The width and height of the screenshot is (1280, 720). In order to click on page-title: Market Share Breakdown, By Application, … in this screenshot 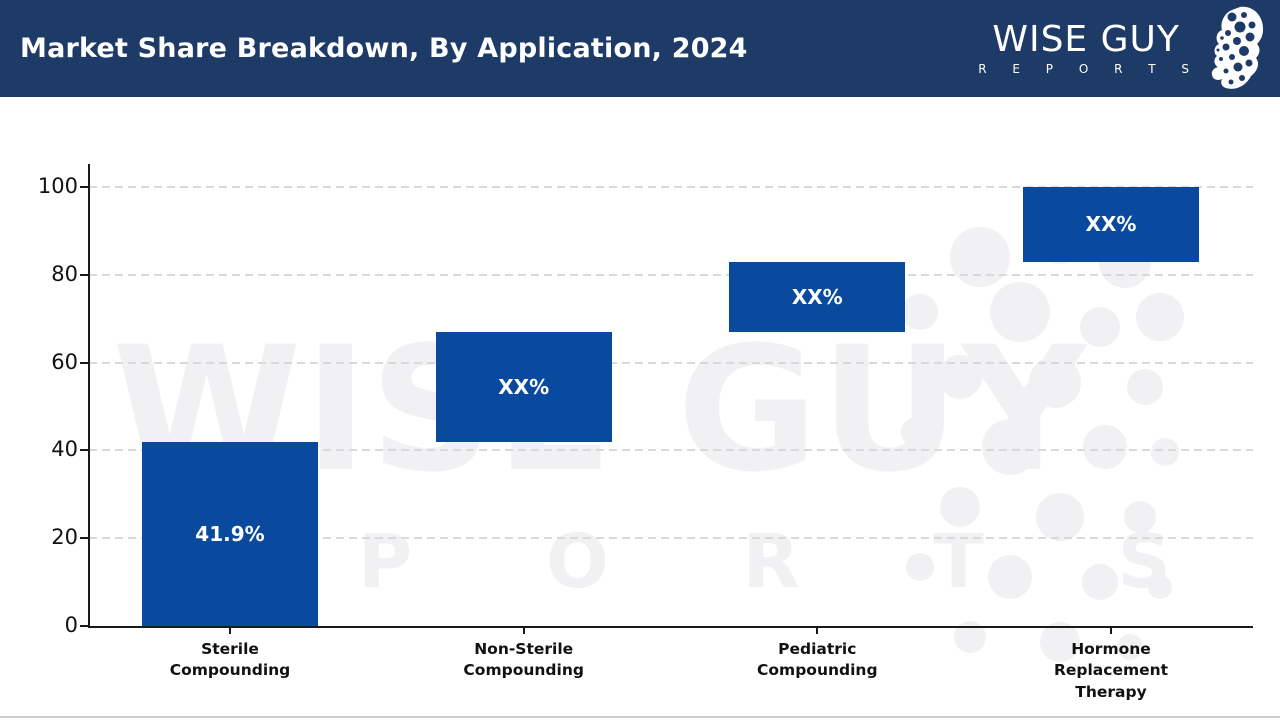, I will do `click(384, 48)`.